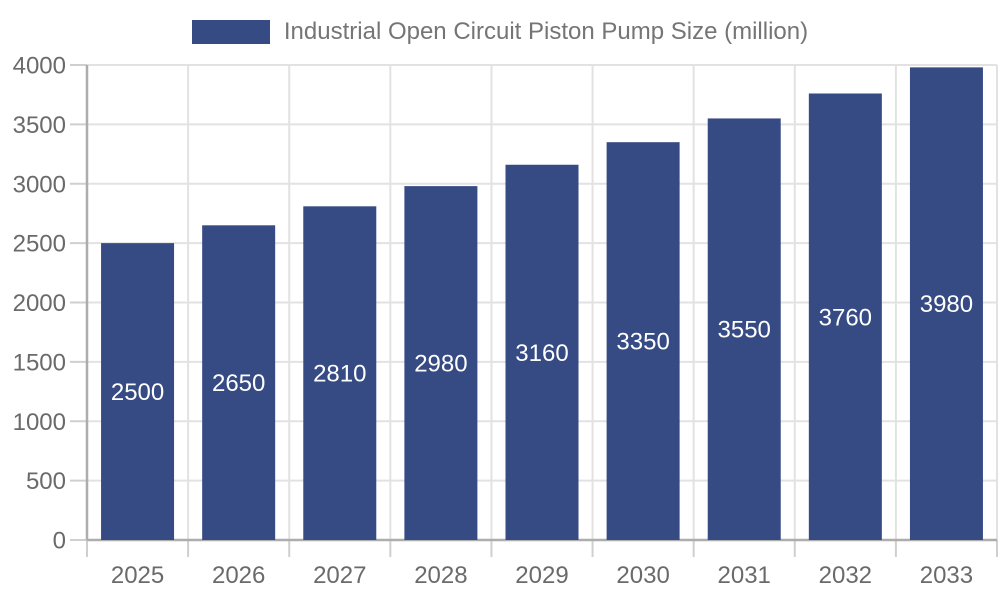 This screenshot has width=1000, height=600. What do you see at coordinates (845, 575) in the screenshot?
I see `x-tick-label: 2032` at bounding box center [845, 575].